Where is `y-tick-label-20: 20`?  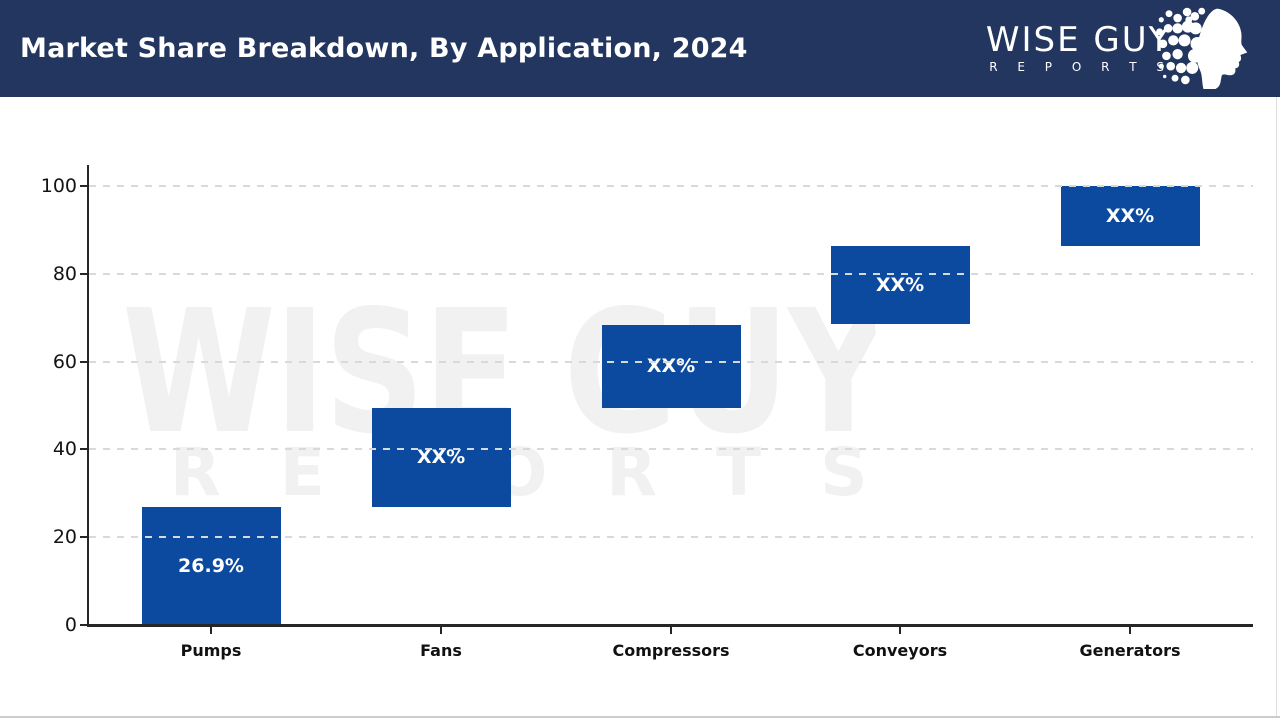 y-tick-label-20: 20 is located at coordinates (64, 537).